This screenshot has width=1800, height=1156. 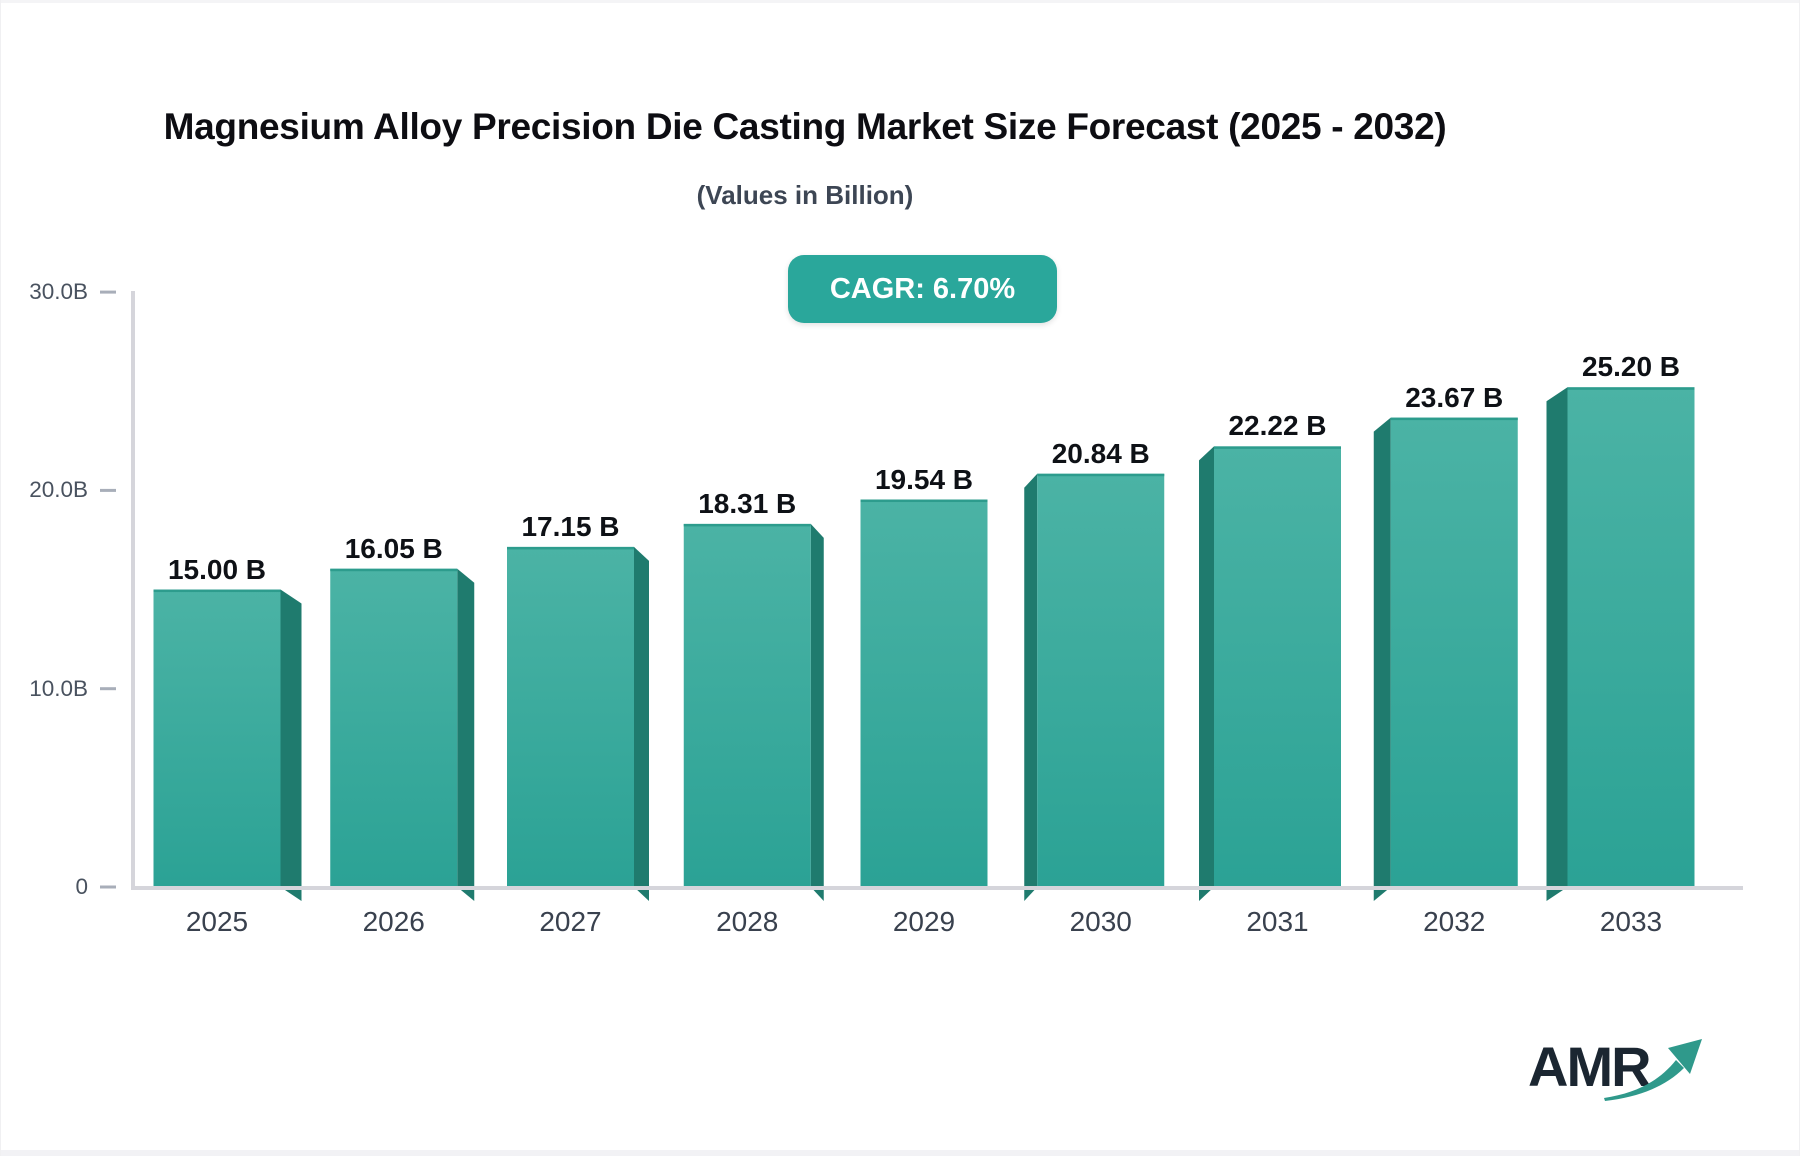 I want to click on bar-2030, so click(x=1094, y=687).